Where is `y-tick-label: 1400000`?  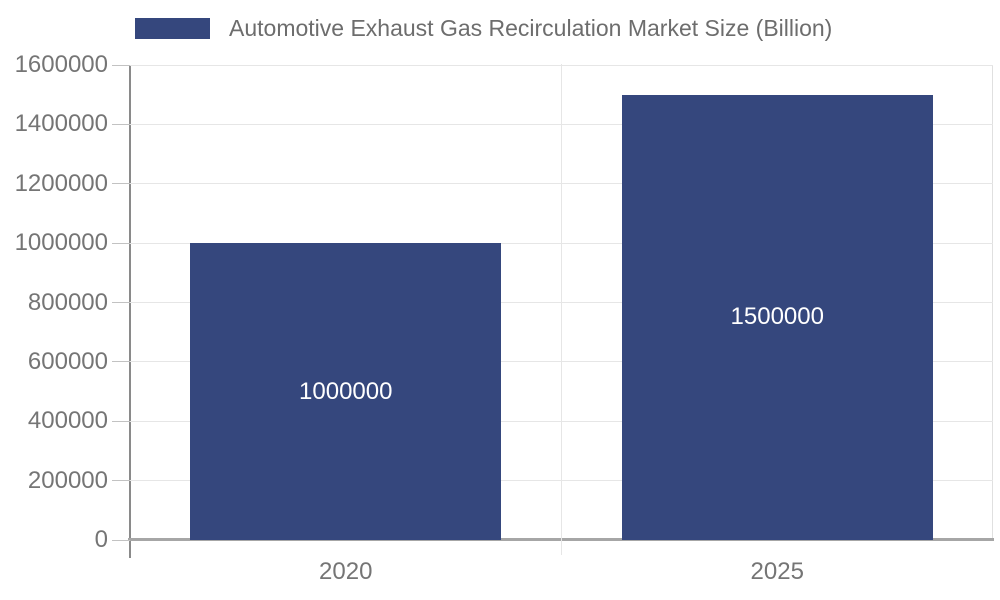
y-tick-label: 1400000 is located at coordinates (61, 124).